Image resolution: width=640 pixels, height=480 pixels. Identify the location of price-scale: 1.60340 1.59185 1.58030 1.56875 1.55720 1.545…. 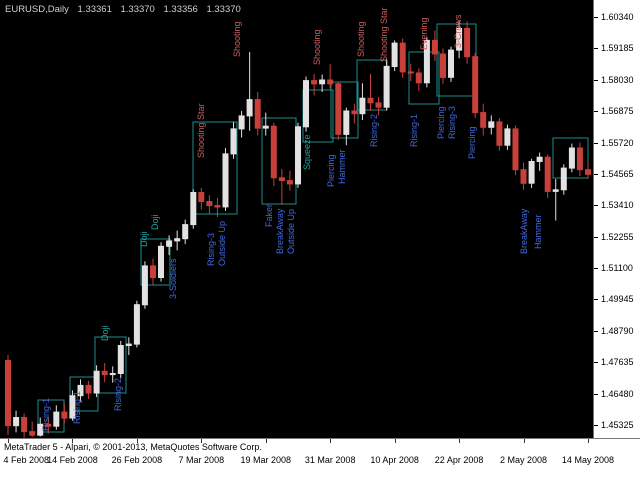
(616, 219).